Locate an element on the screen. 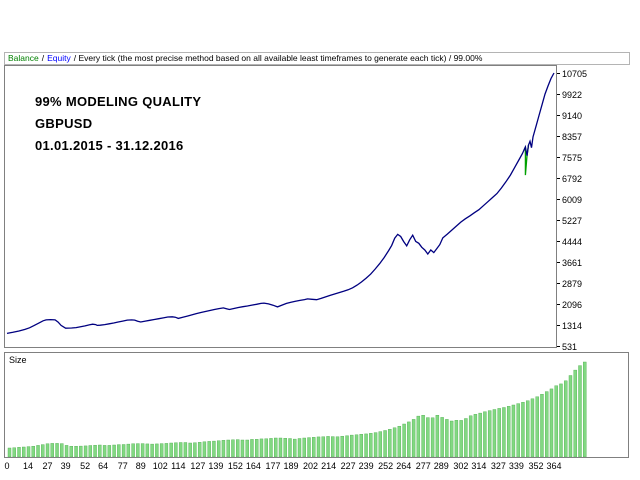  x-axis-label: 39 is located at coordinates (65, 466).